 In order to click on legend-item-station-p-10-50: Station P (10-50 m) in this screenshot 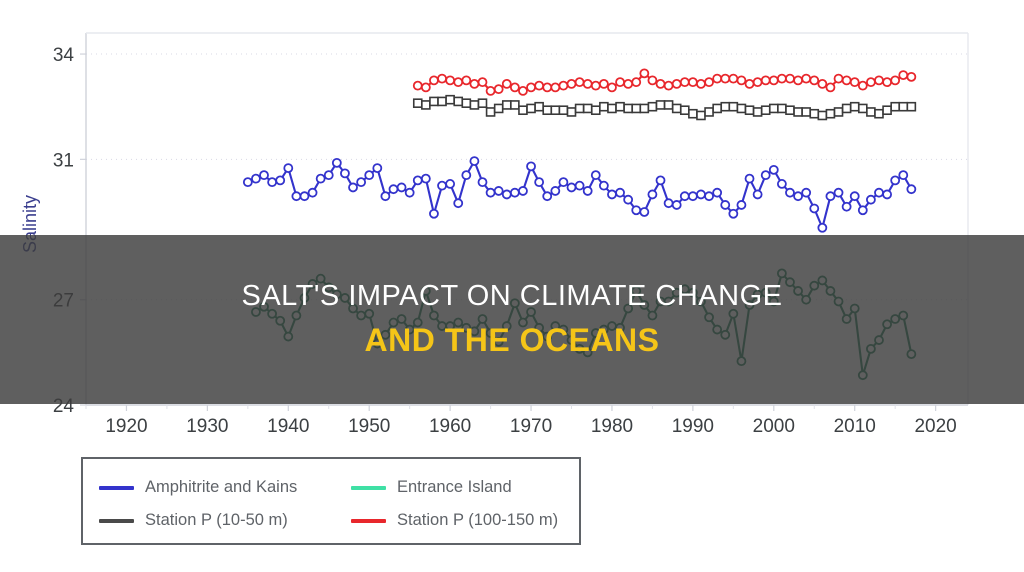, I will do `click(225, 520)`.